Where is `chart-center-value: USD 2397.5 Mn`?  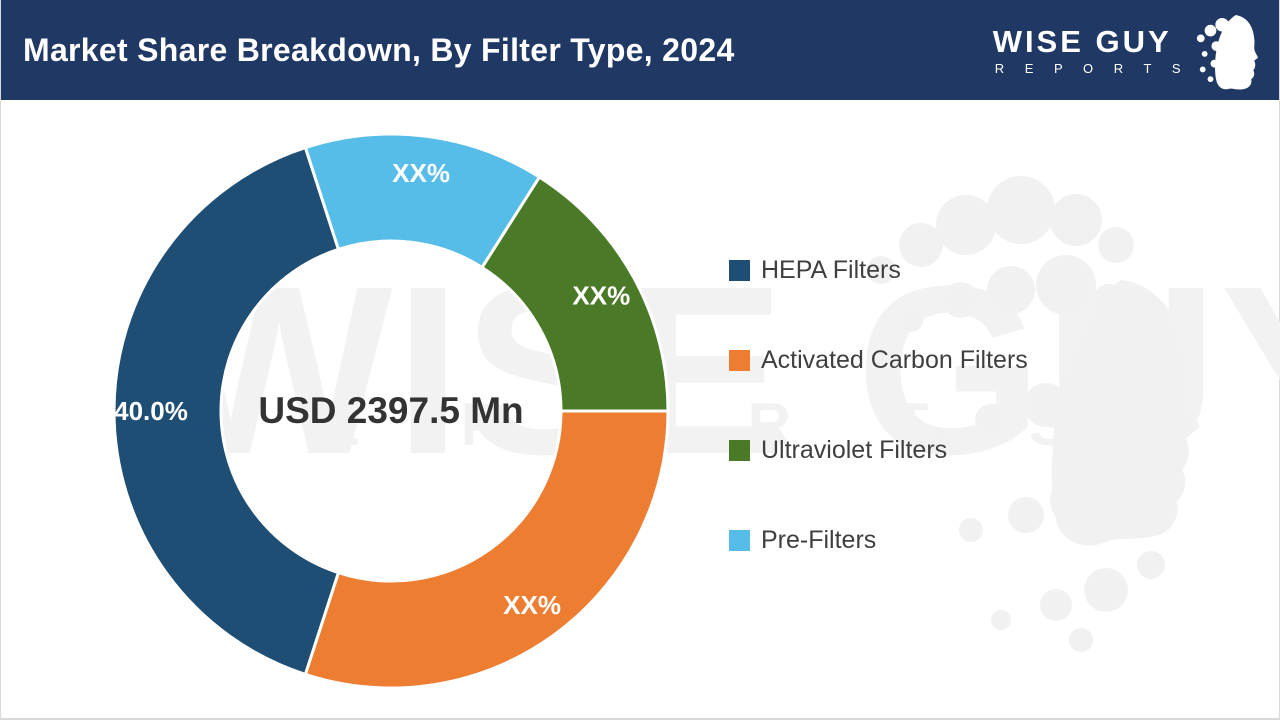
chart-center-value: USD 2397.5 Mn is located at coordinates (391, 410).